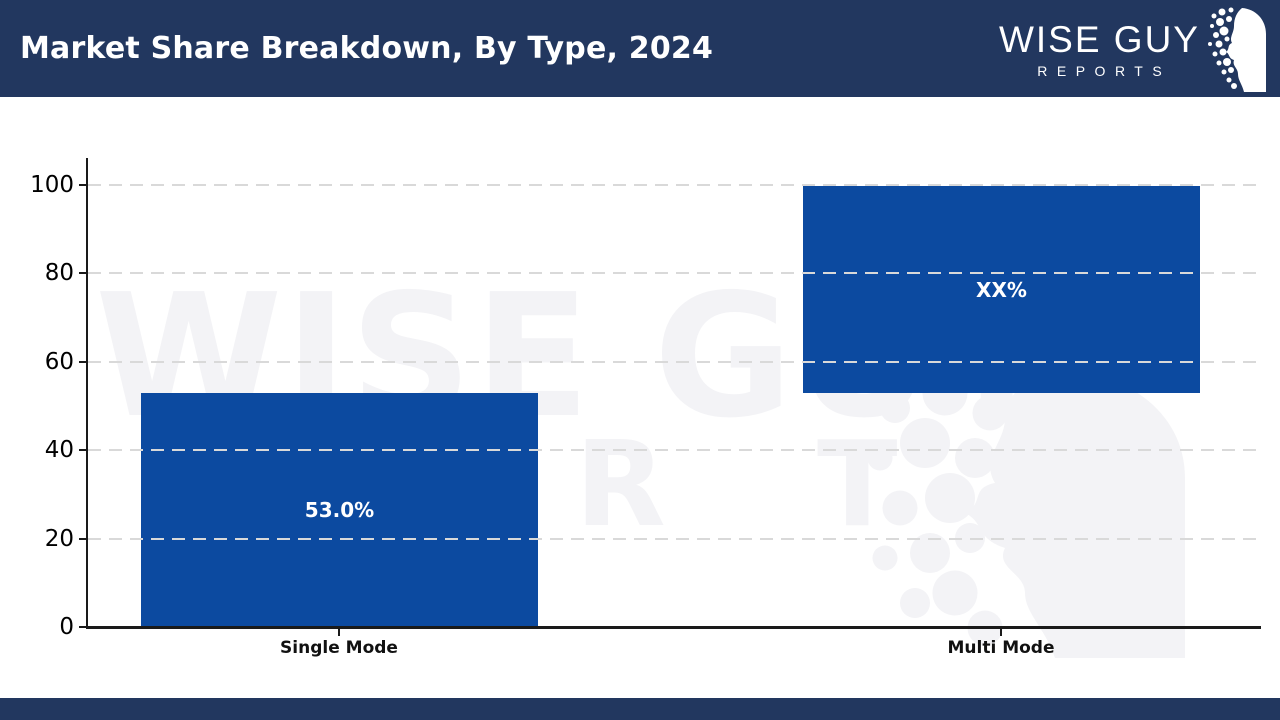  Describe the element at coordinates (59, 362) in the screenshot. I see `y-tick-label: 60` at that location.